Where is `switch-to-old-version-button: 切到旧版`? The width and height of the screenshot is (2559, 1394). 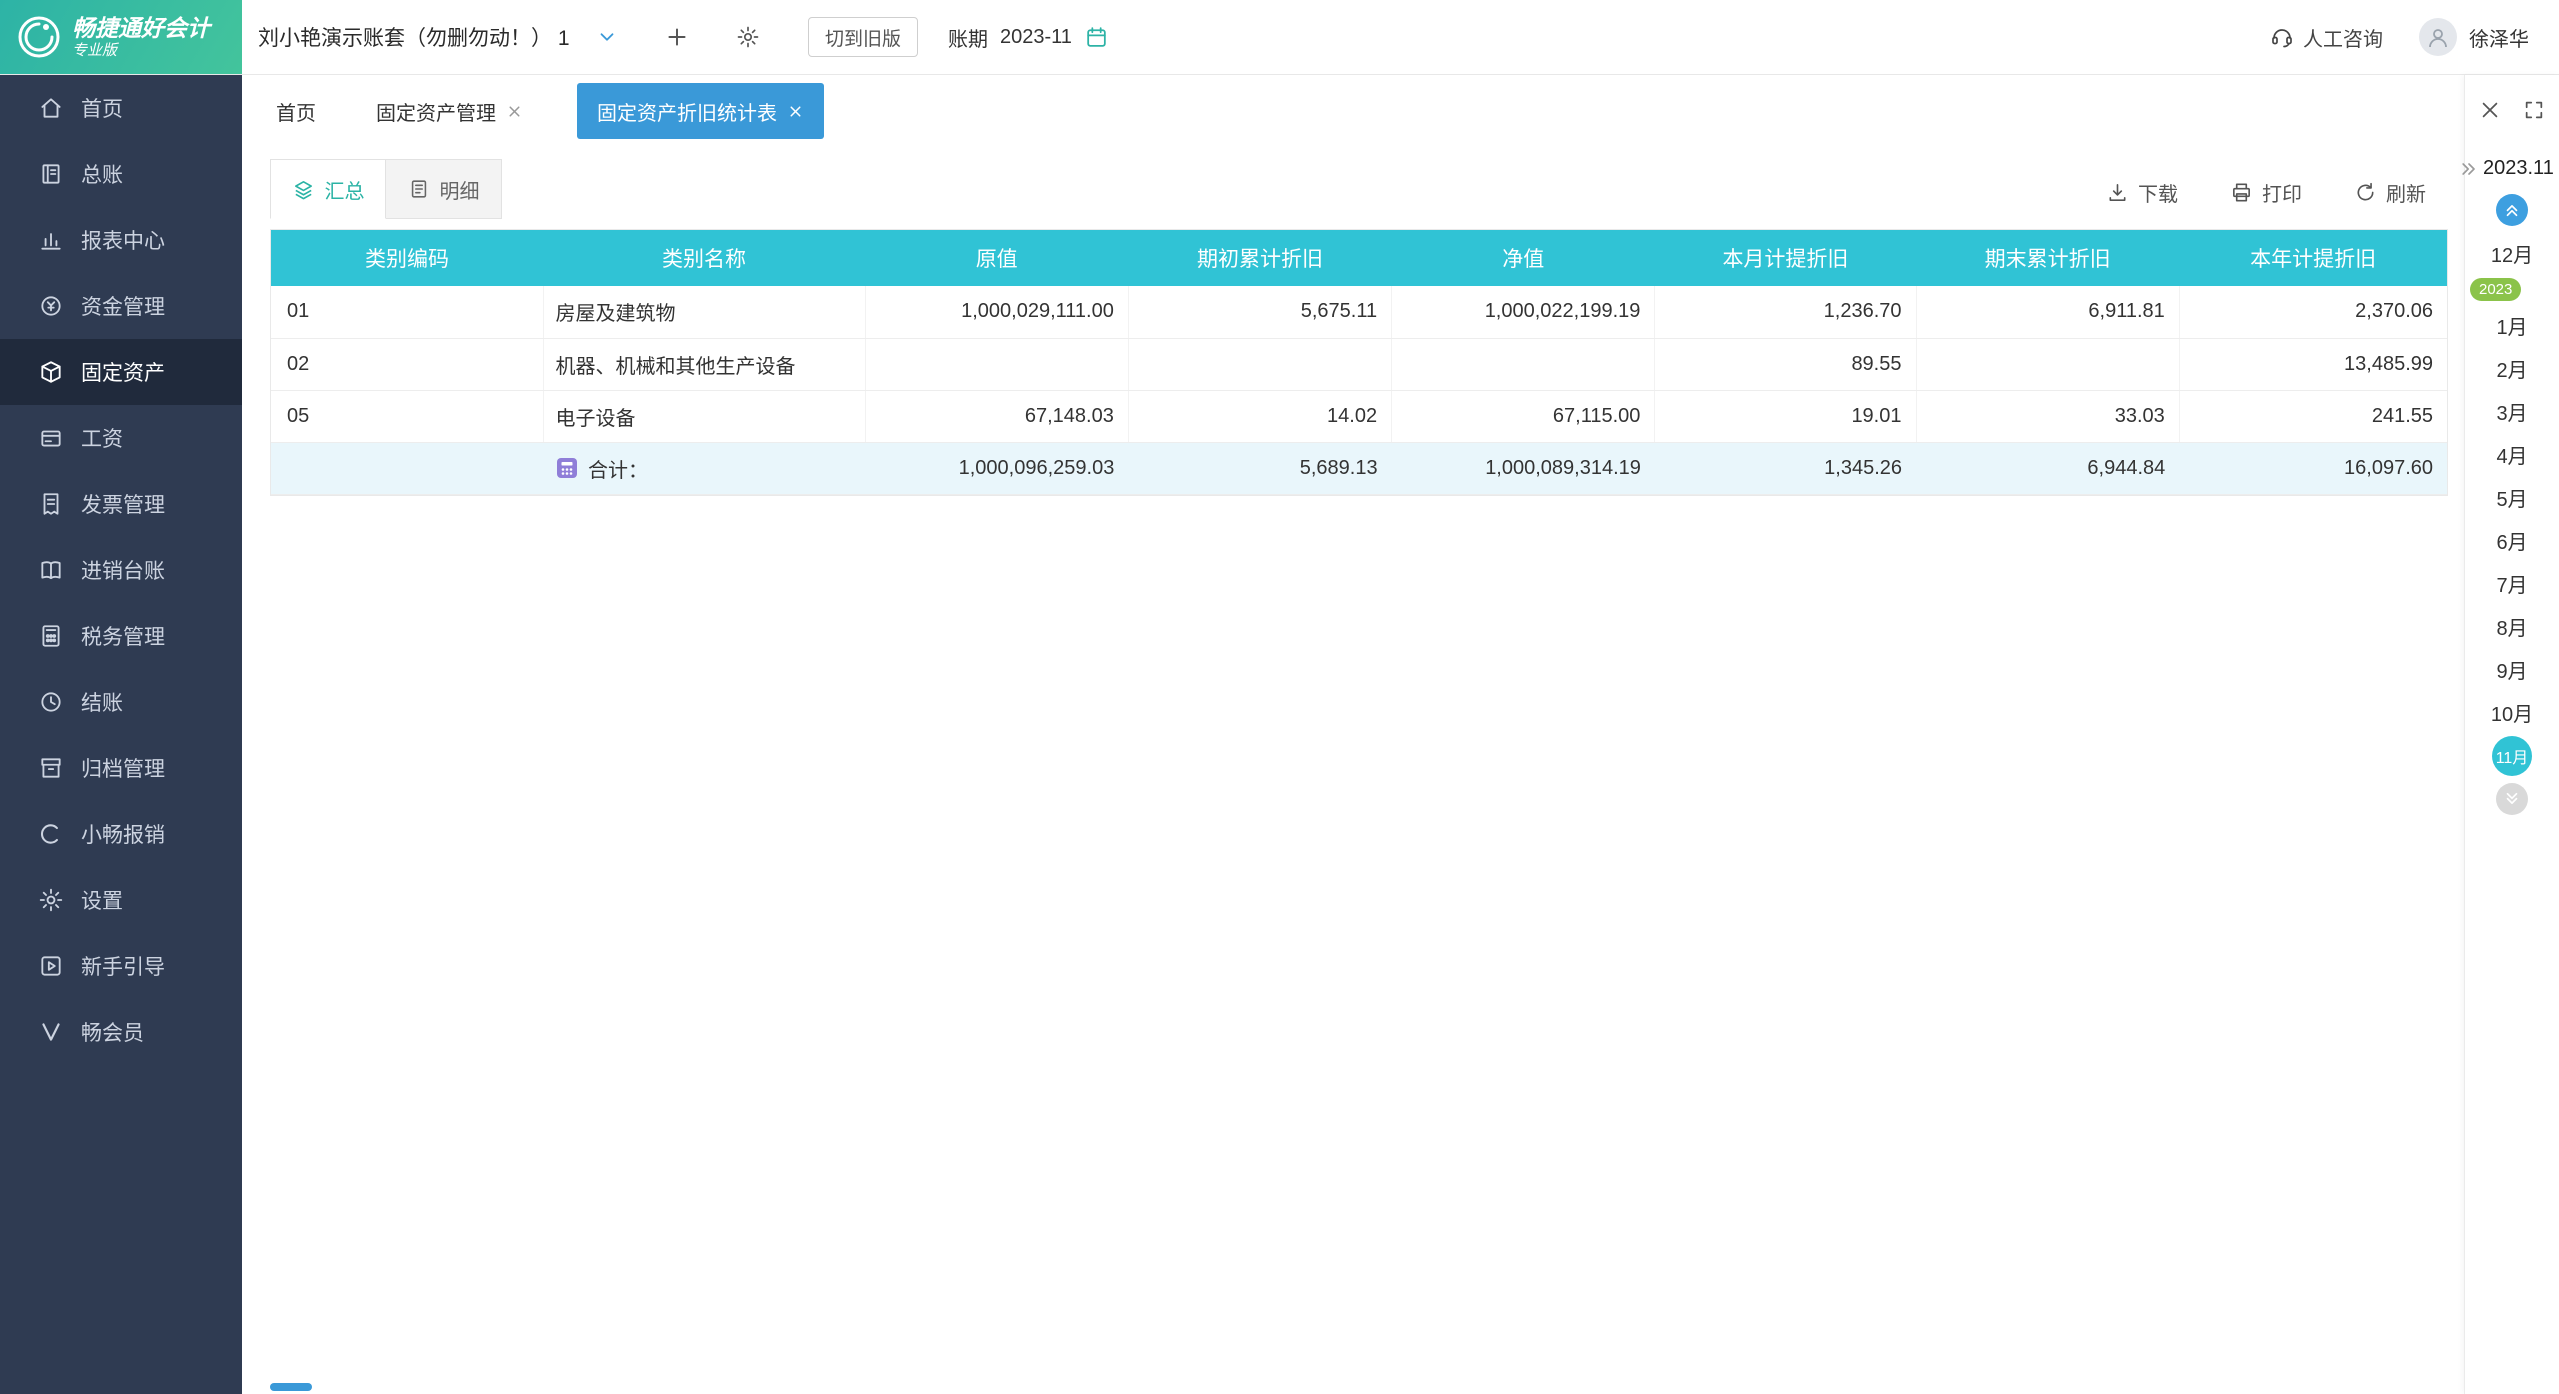 switch-to-old-version-button: 切到旧版 is located at coordinates (863, 37).